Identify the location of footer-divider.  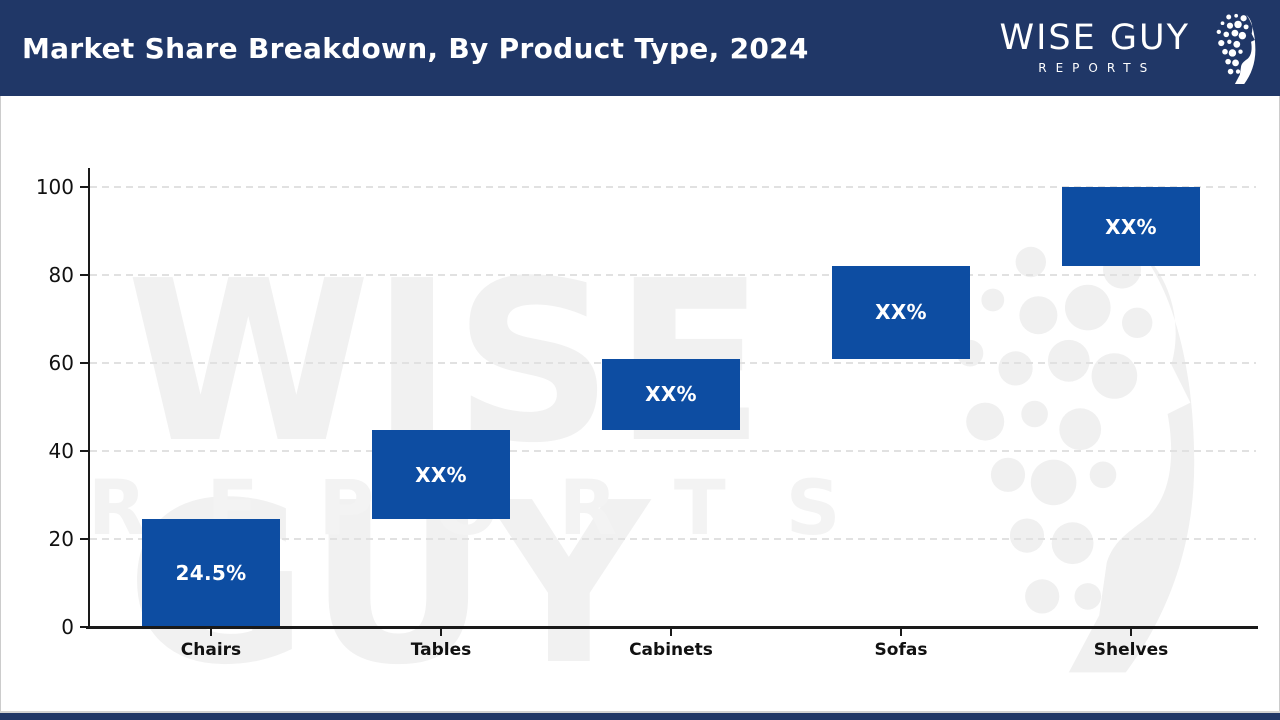
(640, 712).